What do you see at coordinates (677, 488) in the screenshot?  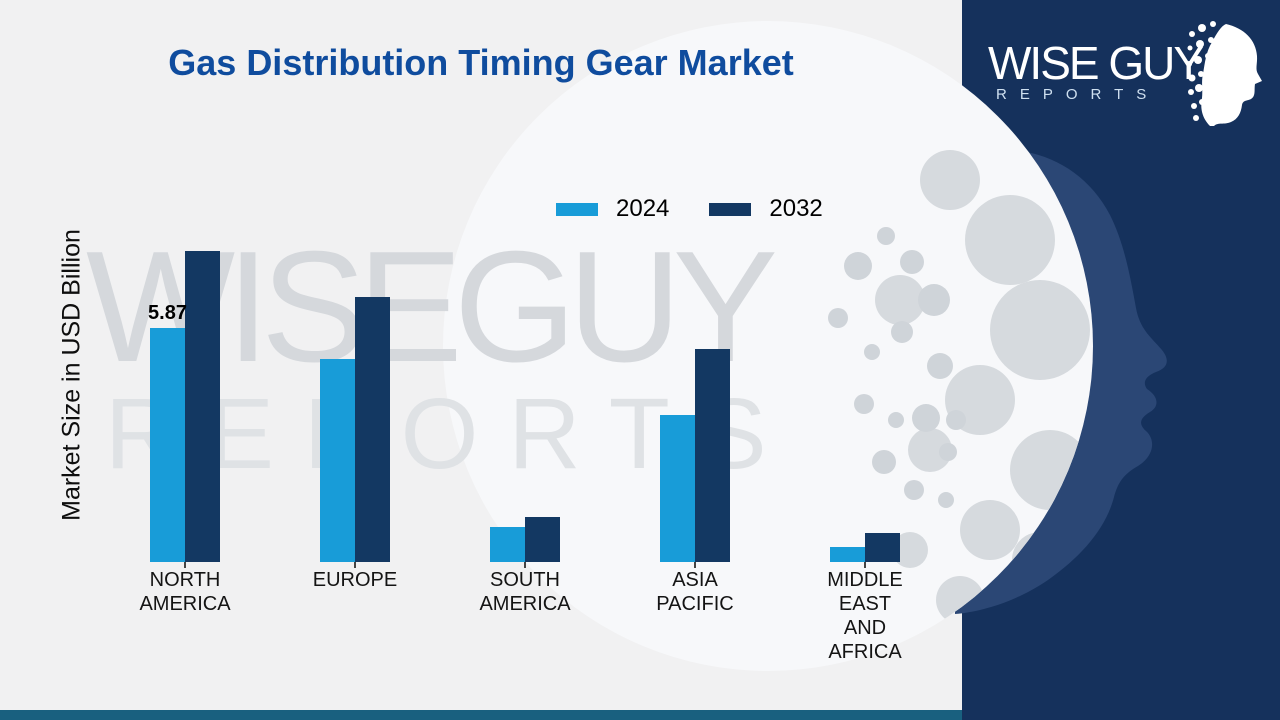 I see `bar-2024-asia-pacific` at bounding box center [677, 488].